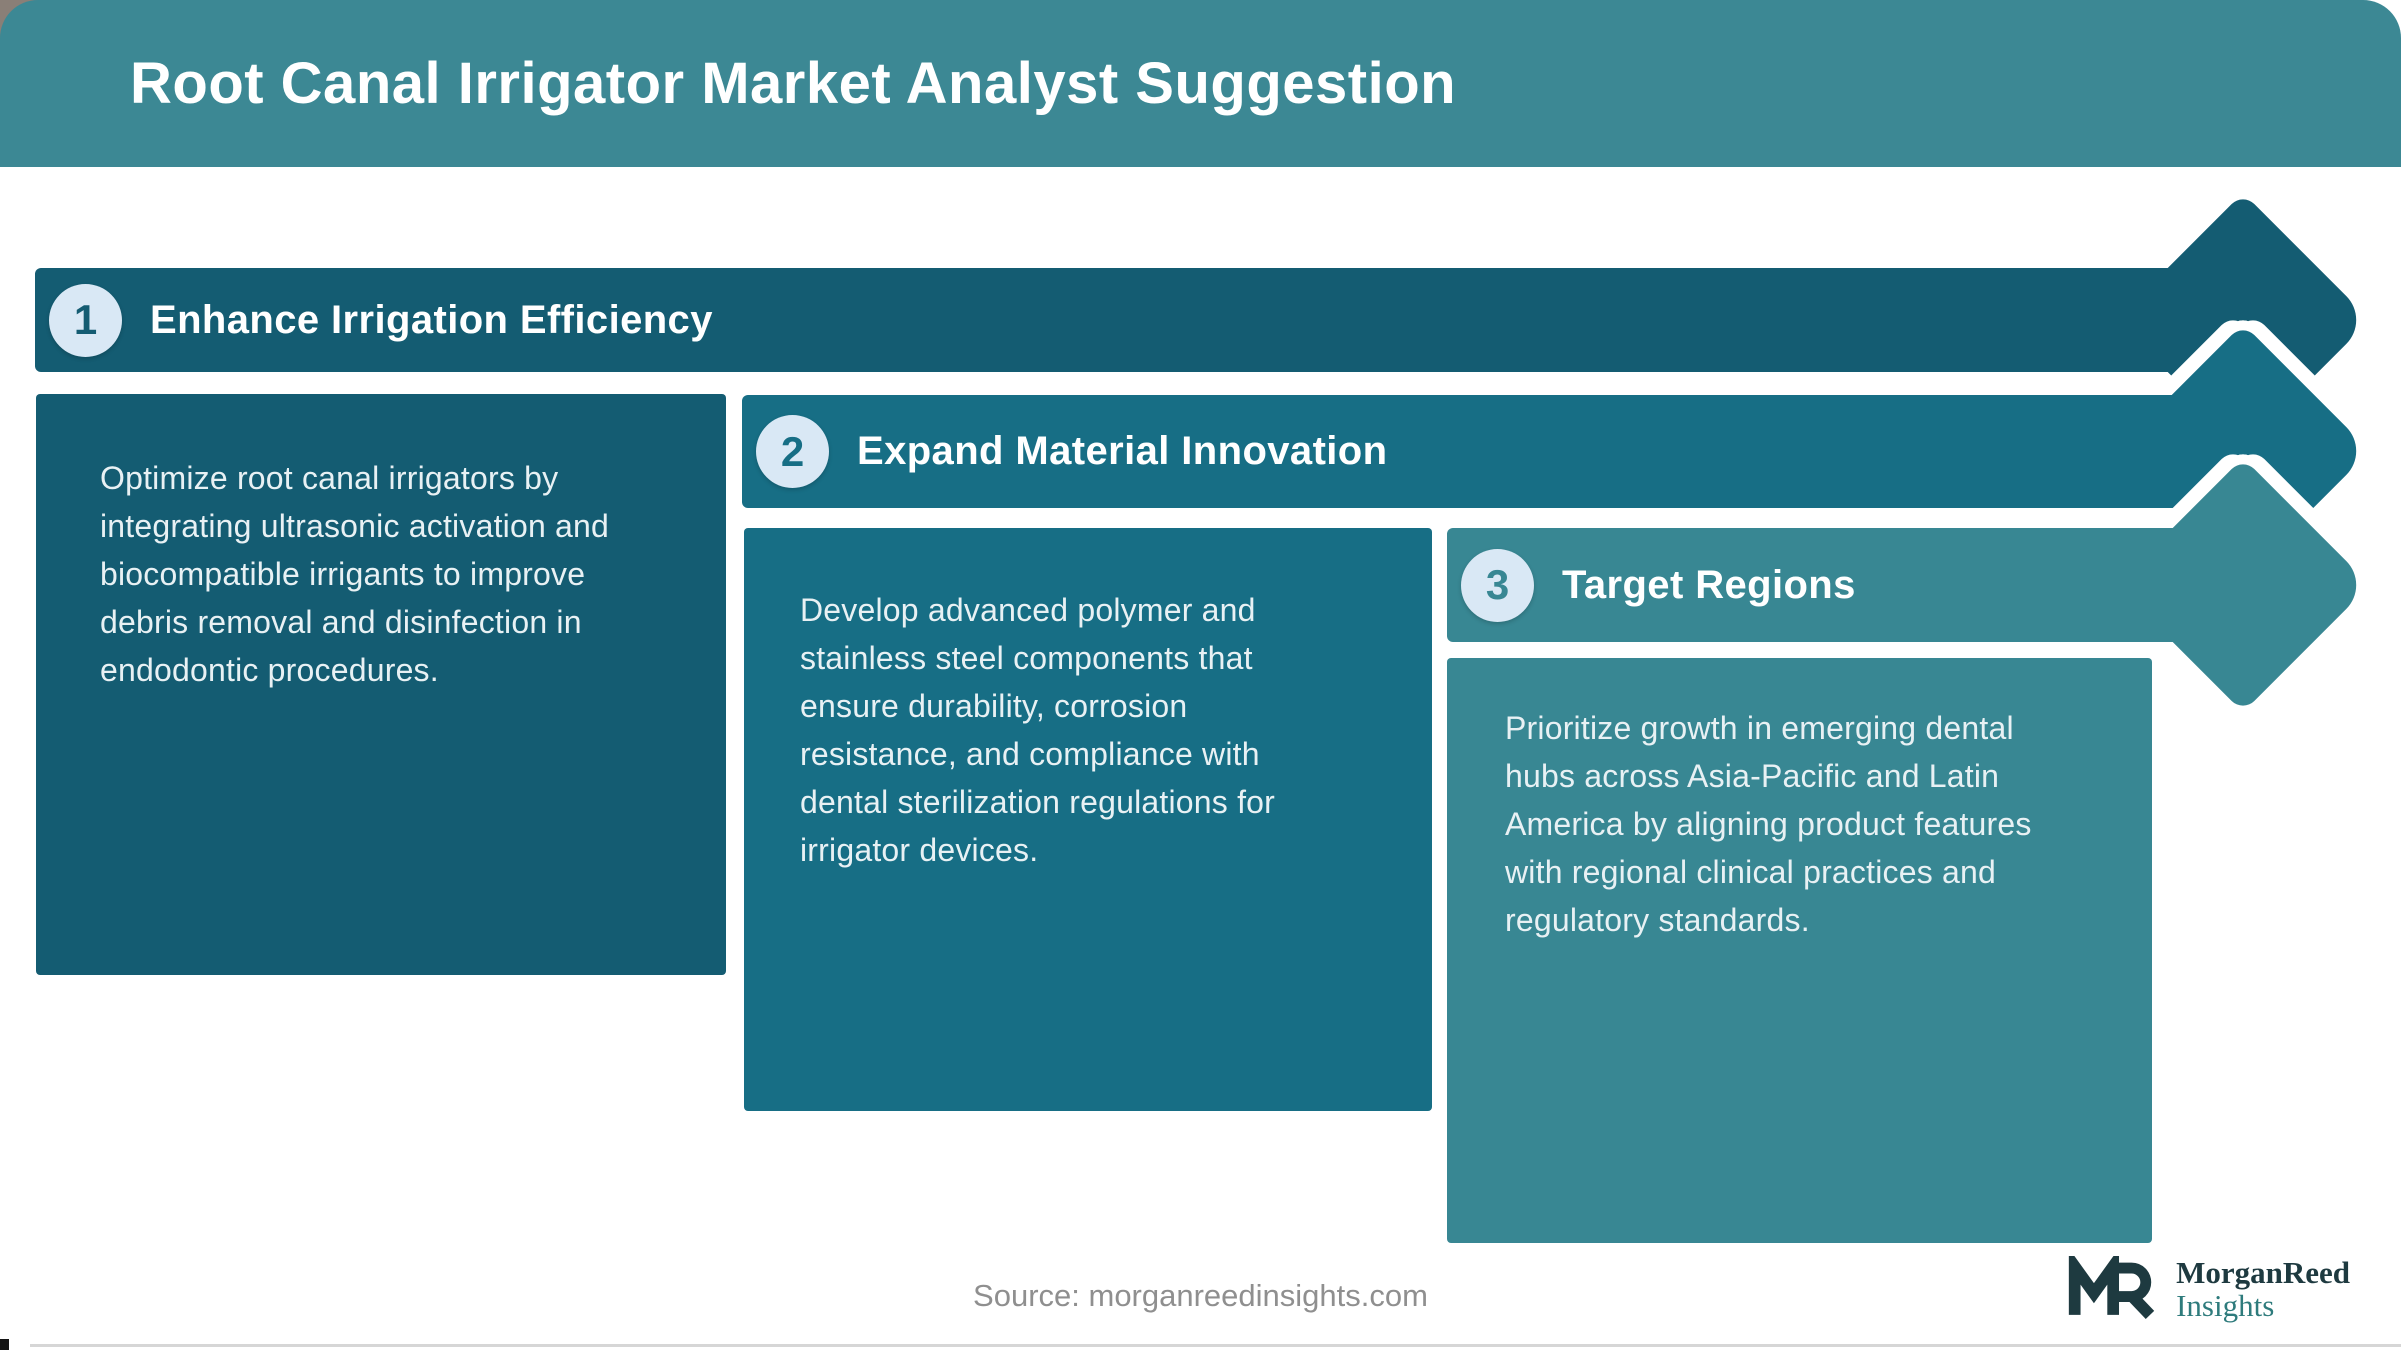 The height and width of the screenshot is (1350, 2401). What do you see at coordinates (4, 1344) in the screenshot?
I see `bottom-corner-artifact` at bounding box center [4, 1344].